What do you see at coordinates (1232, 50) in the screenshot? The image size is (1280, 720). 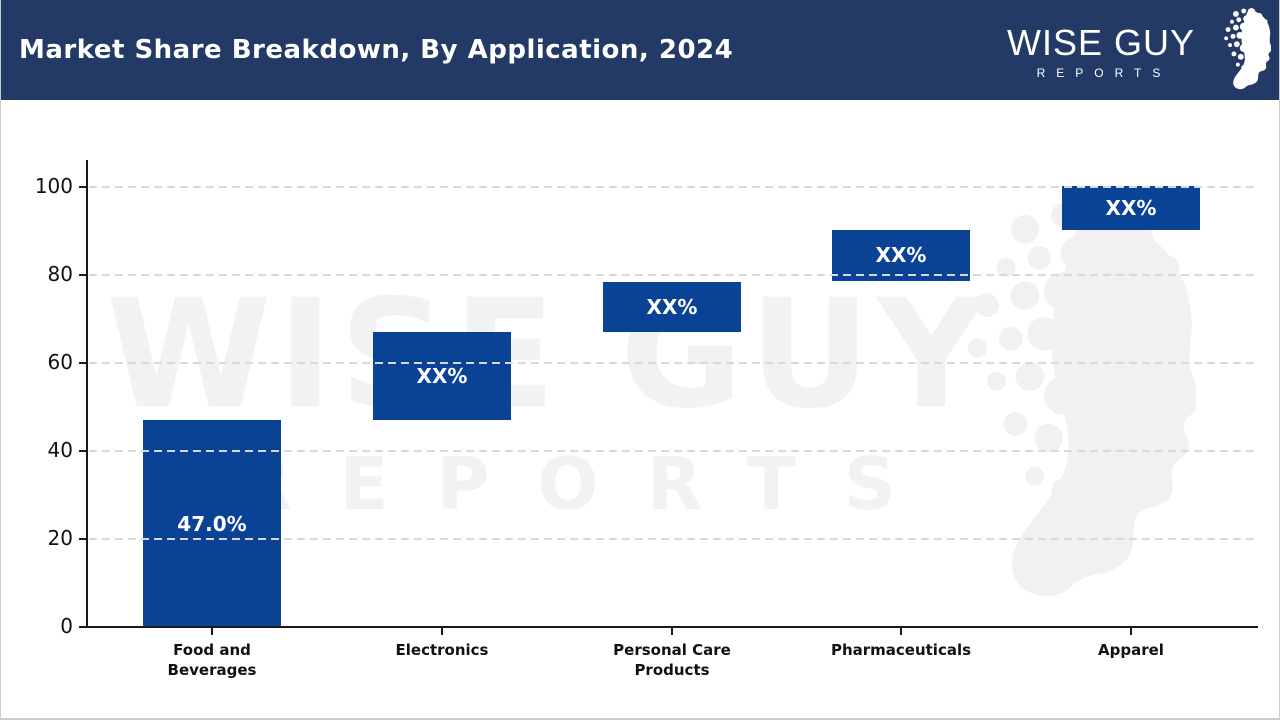 I see `logo-face-icon` at bounding box center [1232, 50].